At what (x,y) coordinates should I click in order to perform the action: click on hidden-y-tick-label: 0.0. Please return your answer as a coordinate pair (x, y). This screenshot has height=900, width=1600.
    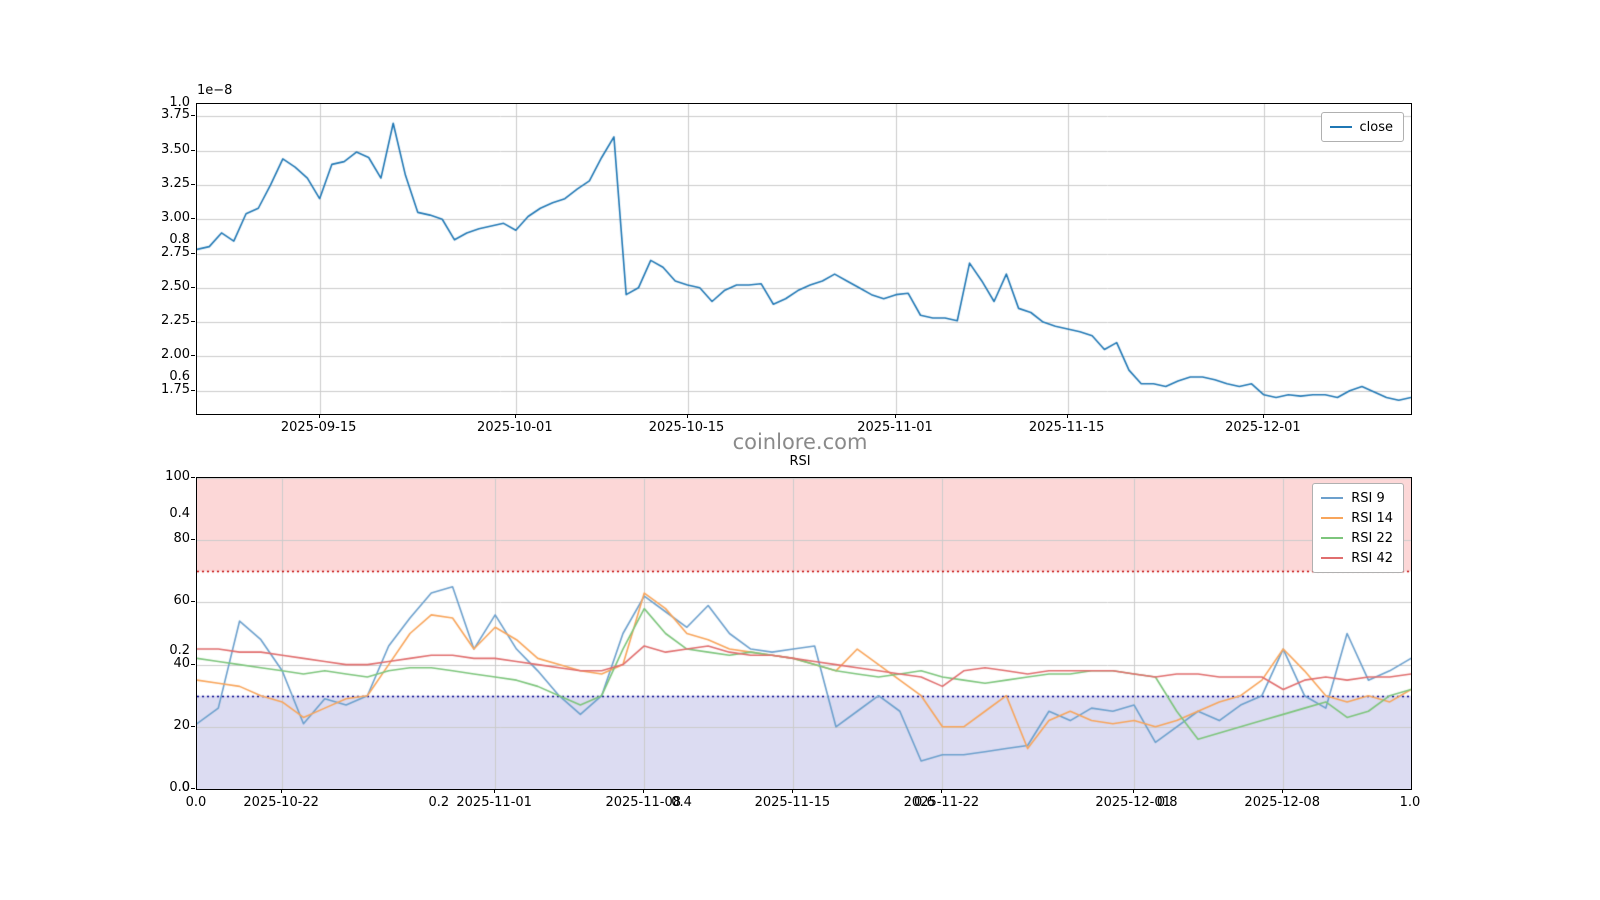
    Looking at the image, I should click on (179, 787).